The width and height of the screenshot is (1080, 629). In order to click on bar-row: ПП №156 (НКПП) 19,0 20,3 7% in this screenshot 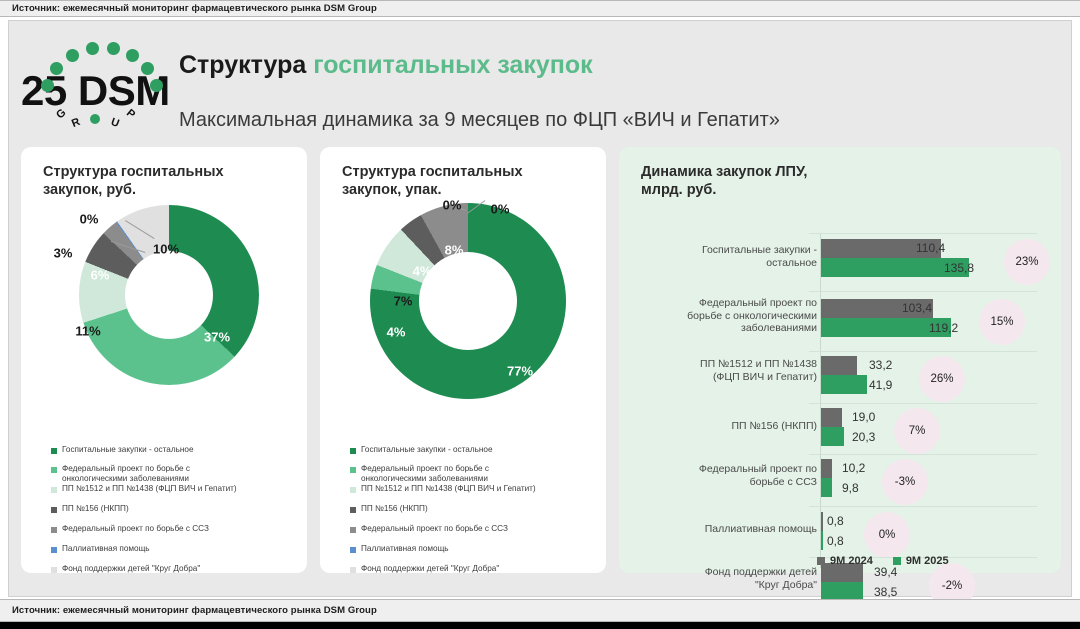, I will do `click(840, 428)`.